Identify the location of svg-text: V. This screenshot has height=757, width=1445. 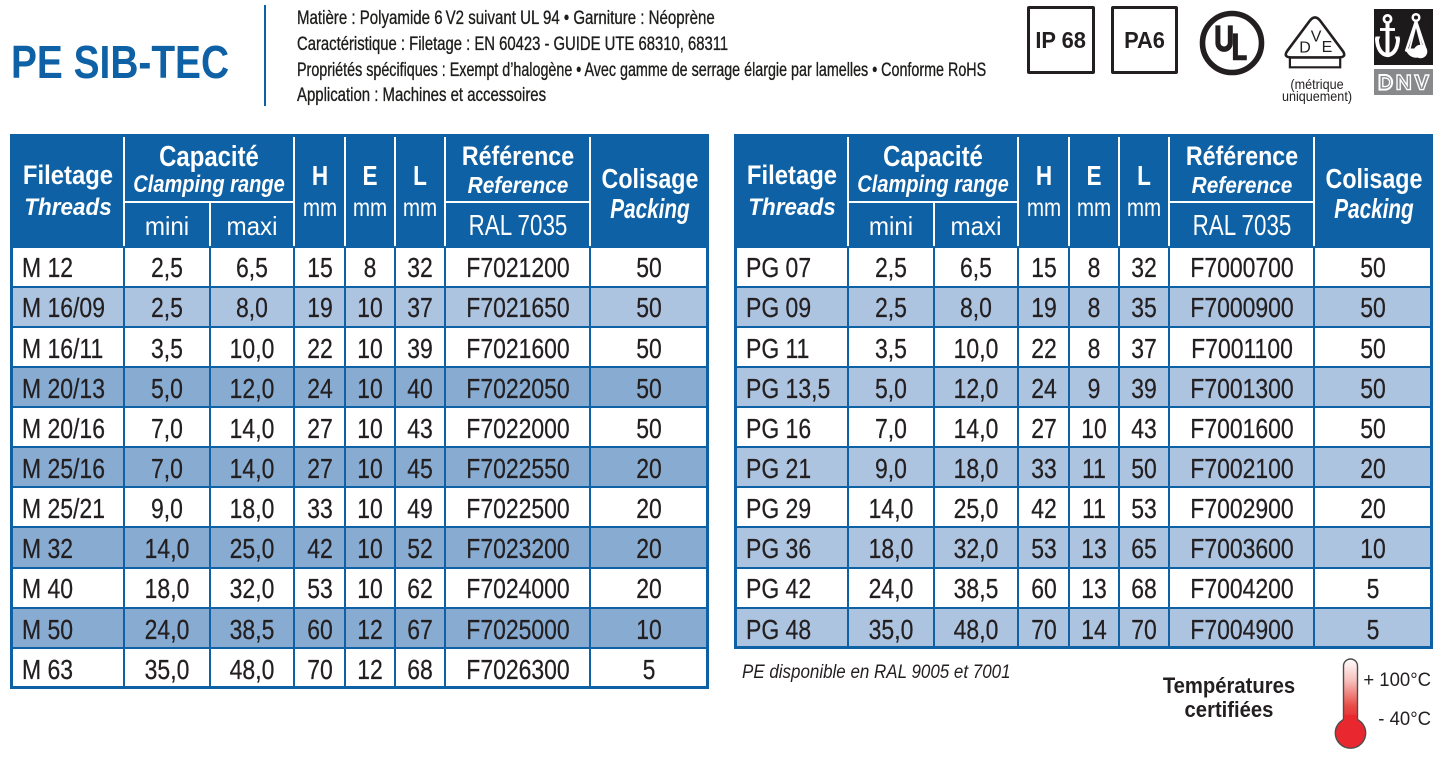
(1316, 37).